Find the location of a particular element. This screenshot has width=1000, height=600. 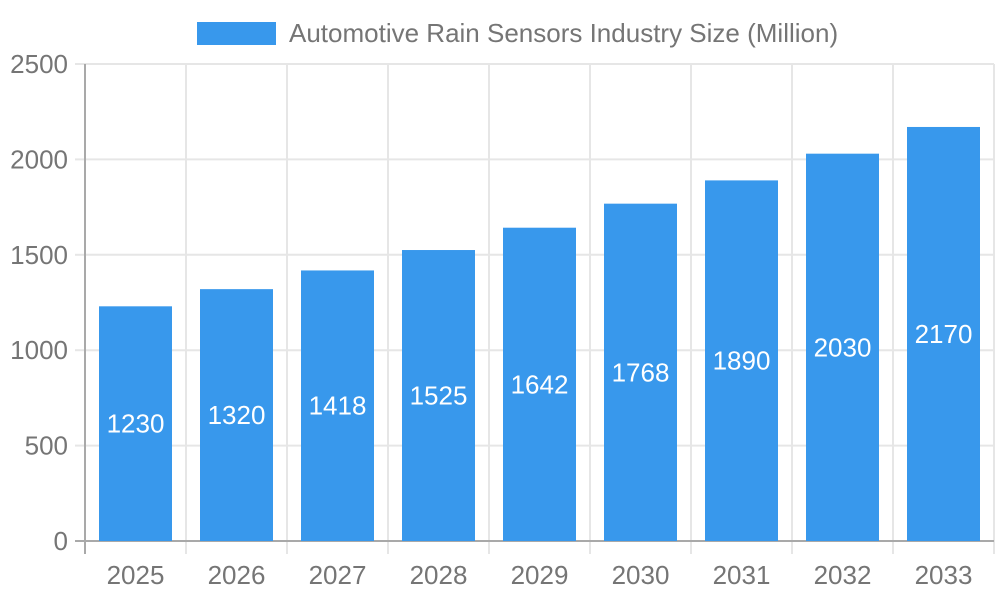

bar-2032 is located at coordinates (842, 347).